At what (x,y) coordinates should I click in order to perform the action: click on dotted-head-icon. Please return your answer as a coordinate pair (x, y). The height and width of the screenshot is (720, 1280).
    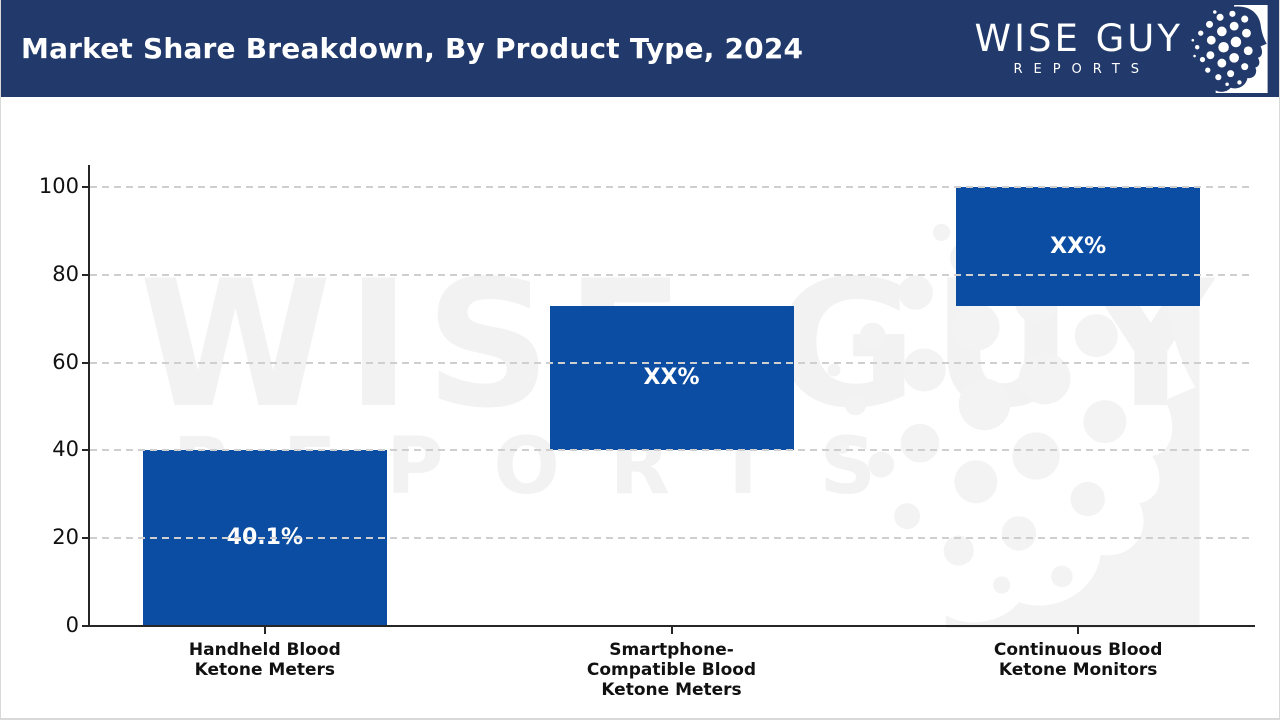
    Looking at the image, I should click on (1229, 48).